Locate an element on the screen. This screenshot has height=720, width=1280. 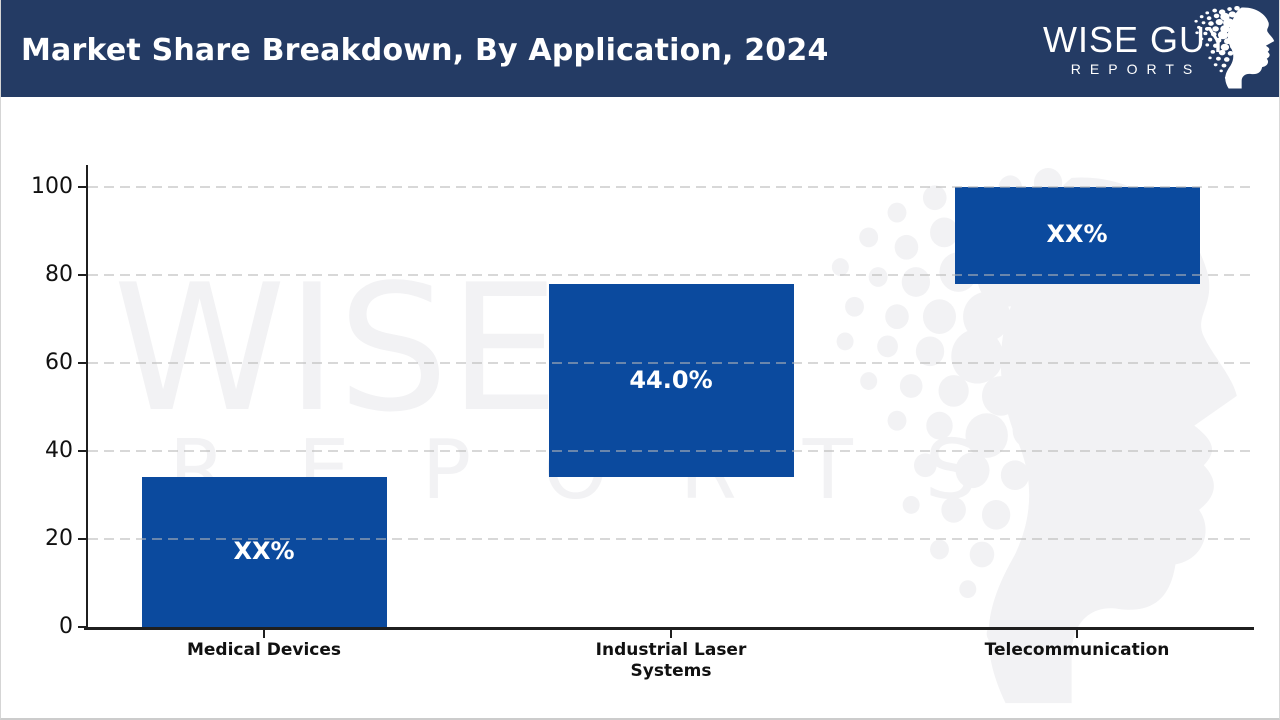
y-tick-label: 80 is located at coordinates (59, 274).